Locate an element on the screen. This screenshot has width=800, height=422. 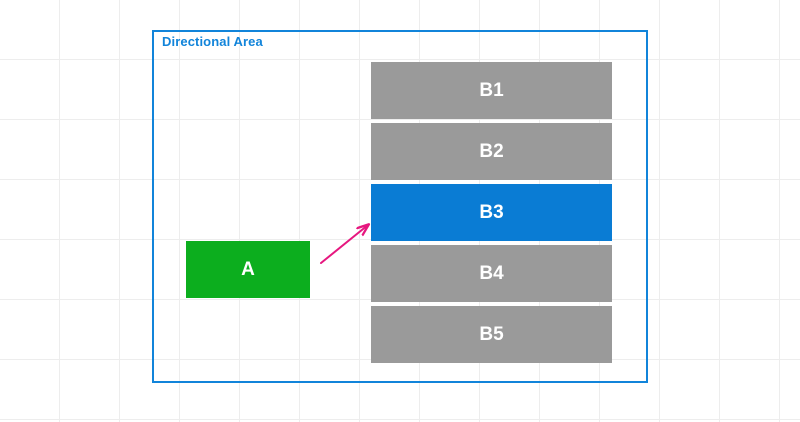
node-b3: B3 is located at coordinates (491, 212).